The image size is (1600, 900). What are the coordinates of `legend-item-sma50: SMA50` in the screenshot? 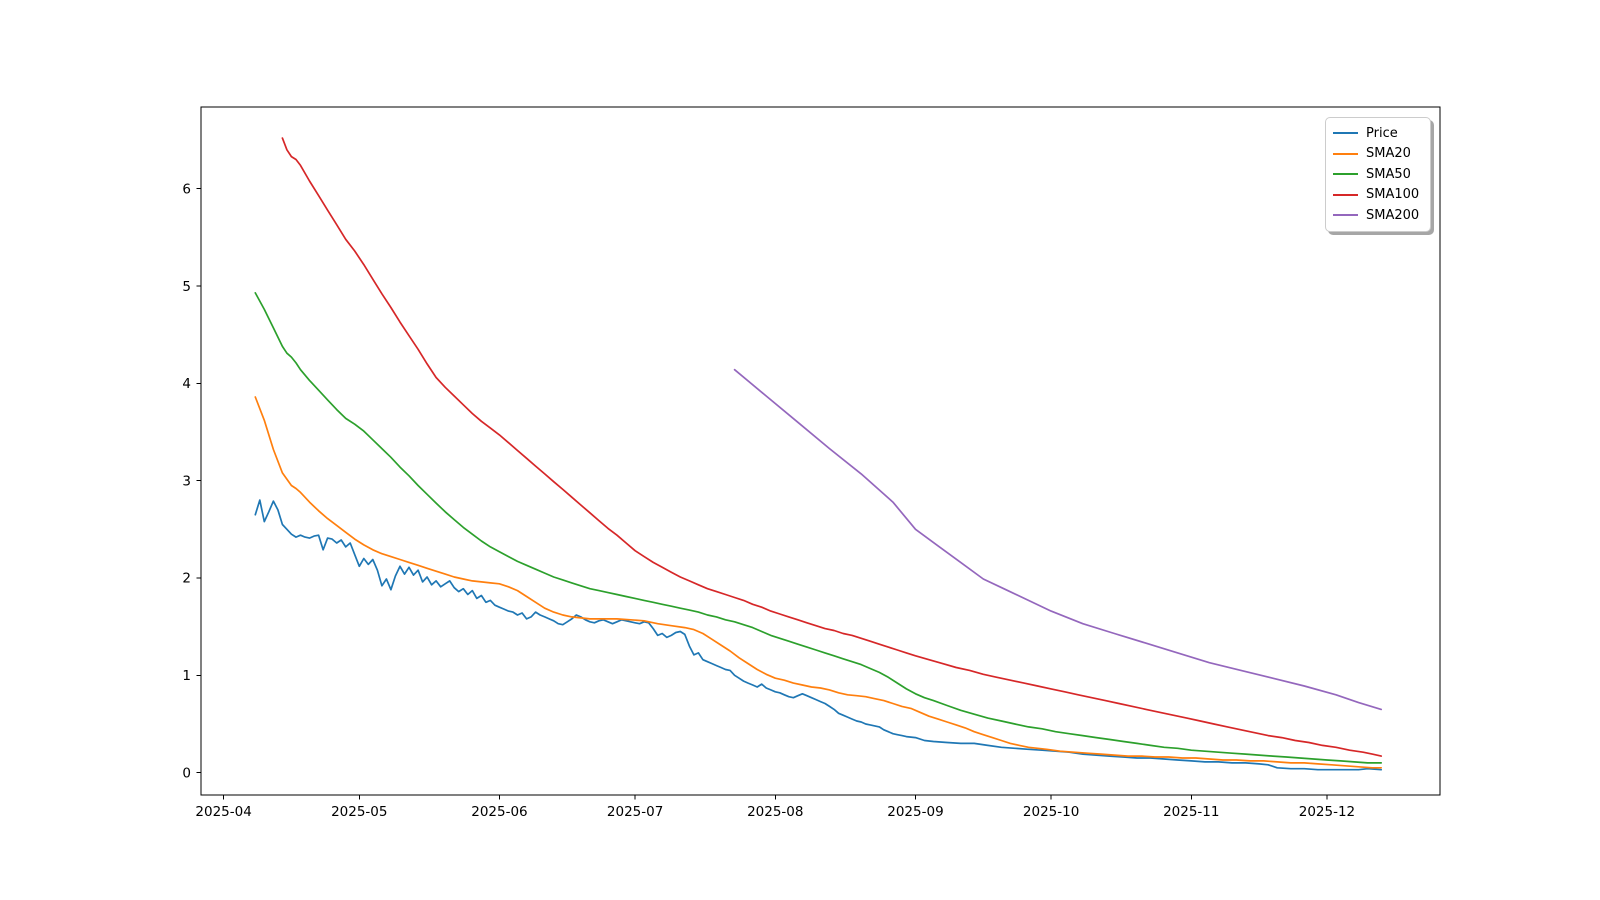 It's located at (1377, 174).